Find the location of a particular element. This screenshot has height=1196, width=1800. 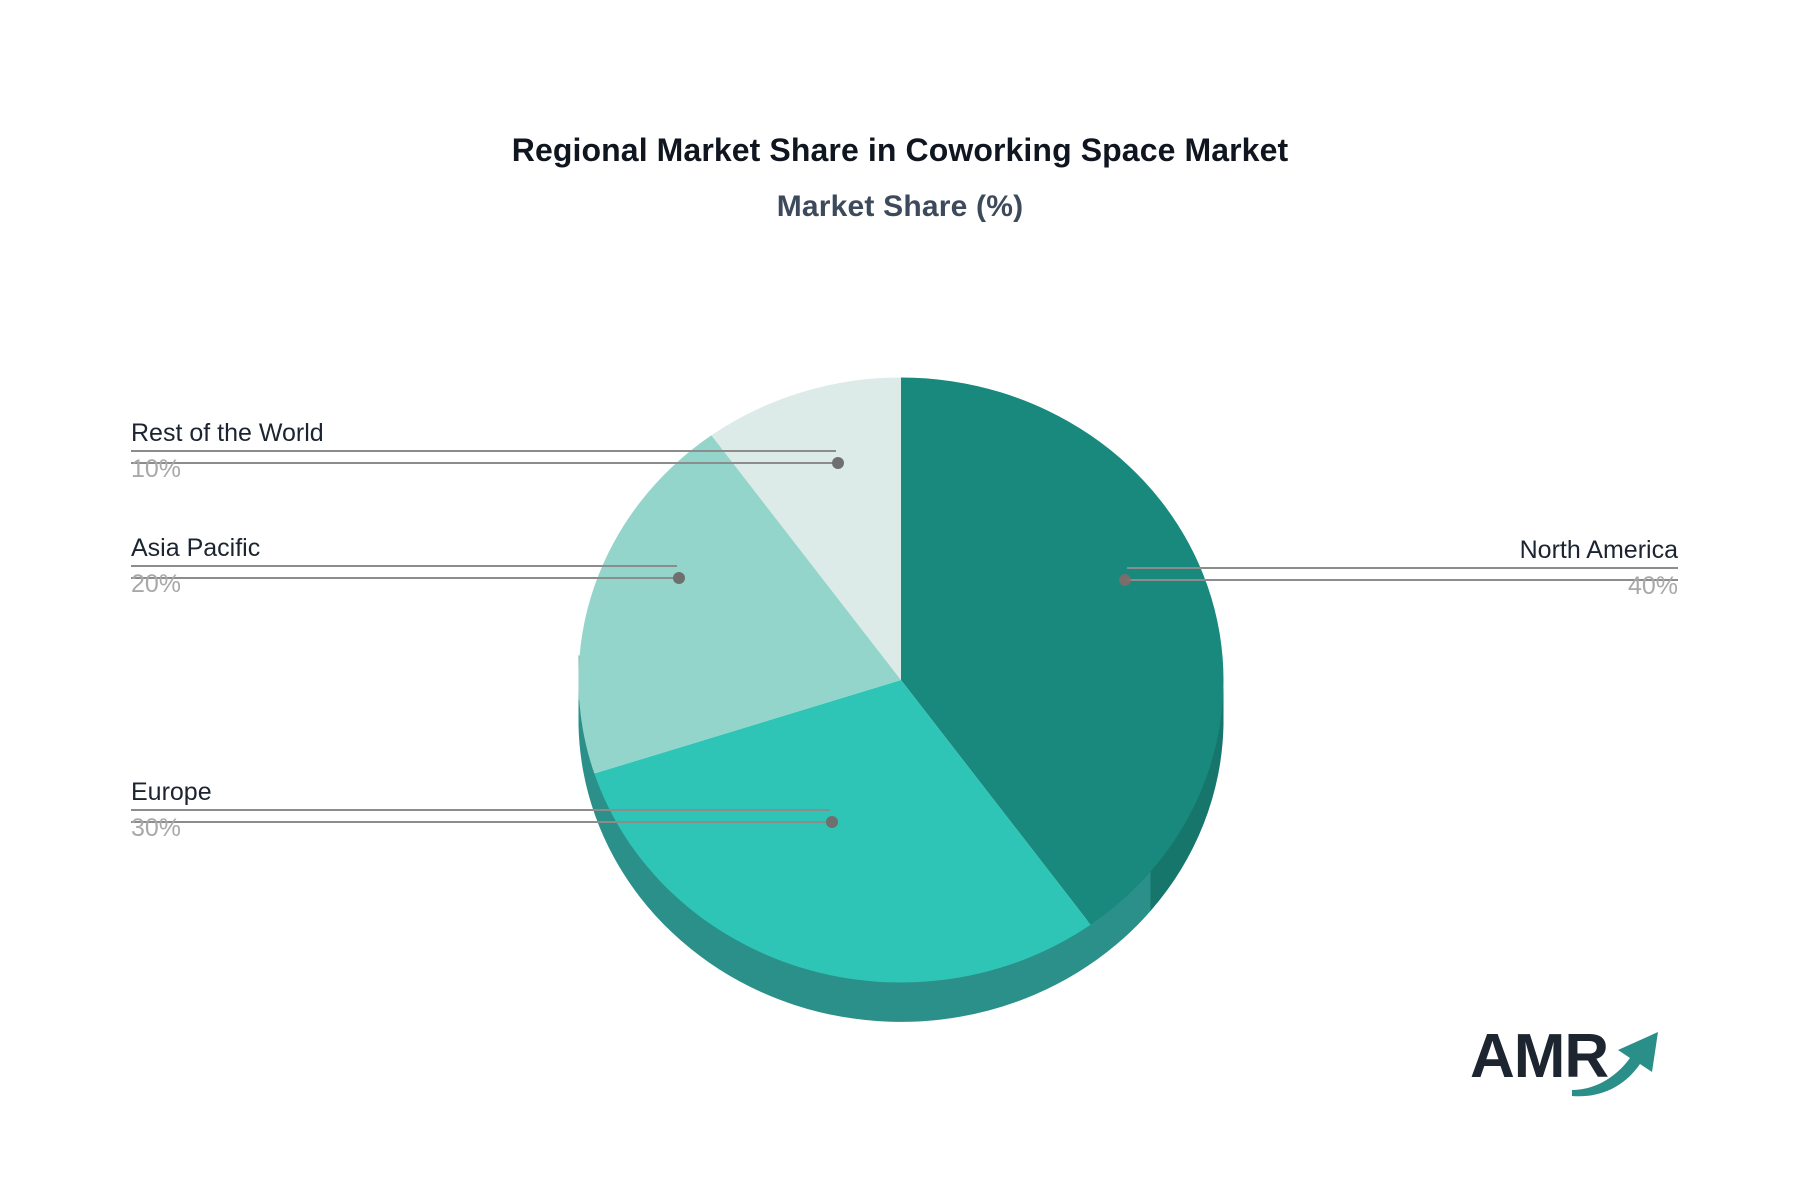

callout-rule-rest-of-the-world is located at coordinates (483, 451).